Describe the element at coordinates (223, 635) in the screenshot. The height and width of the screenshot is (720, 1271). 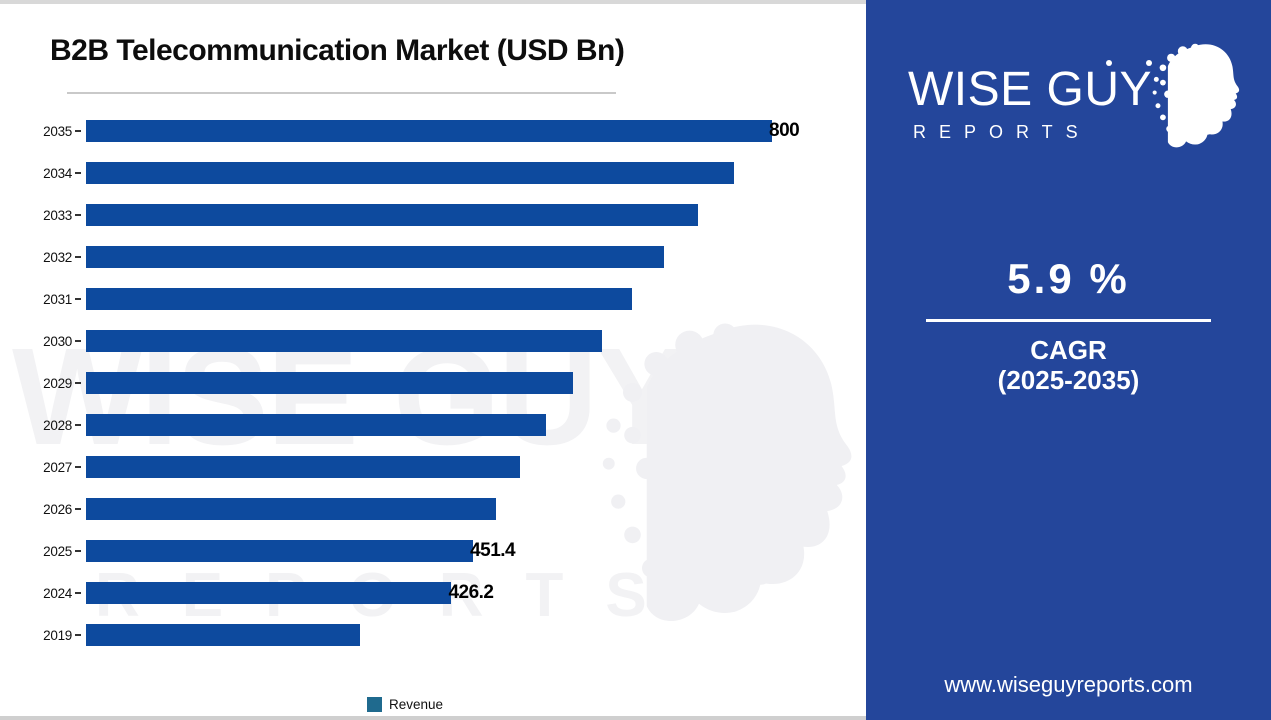
I see `revenue-bar-2019` at that location.